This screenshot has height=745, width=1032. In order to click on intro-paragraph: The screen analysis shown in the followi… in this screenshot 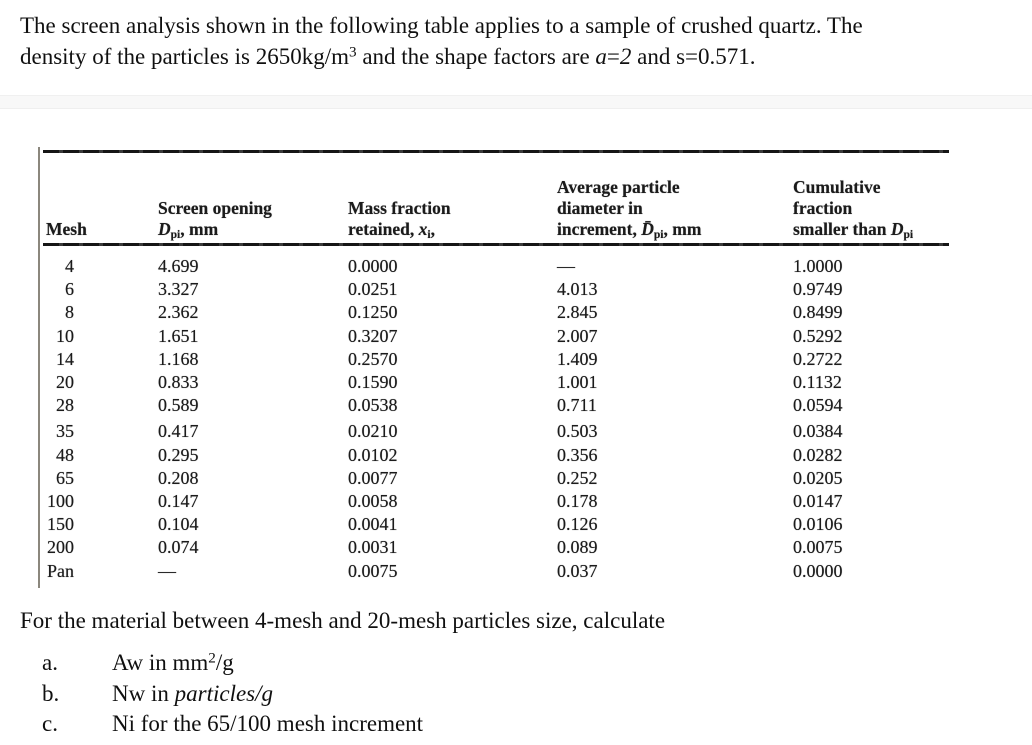, I will do `click(441, 41)`.